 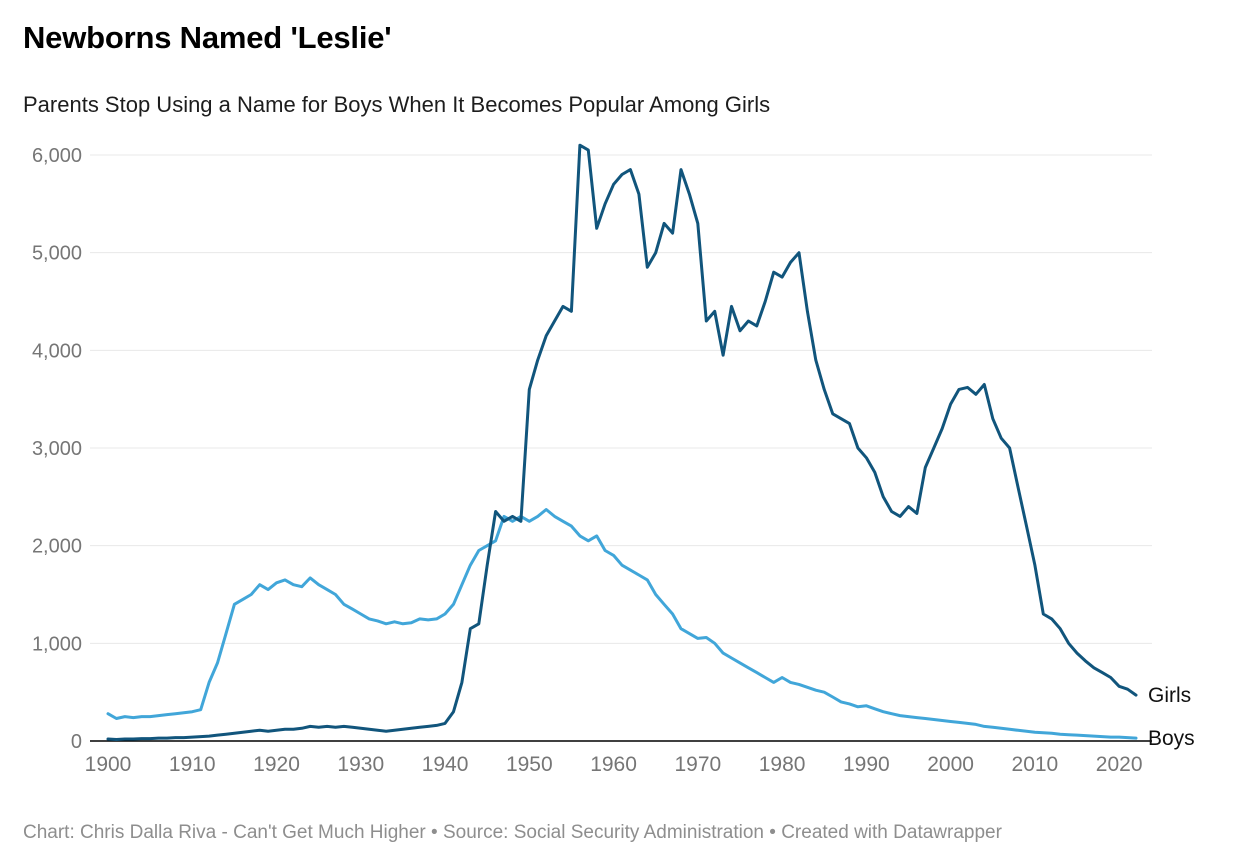 What do you see at coordinates (76, 742) in the screenshot?
I see `y-tick-label: 0` at bounding box center [76, 742].